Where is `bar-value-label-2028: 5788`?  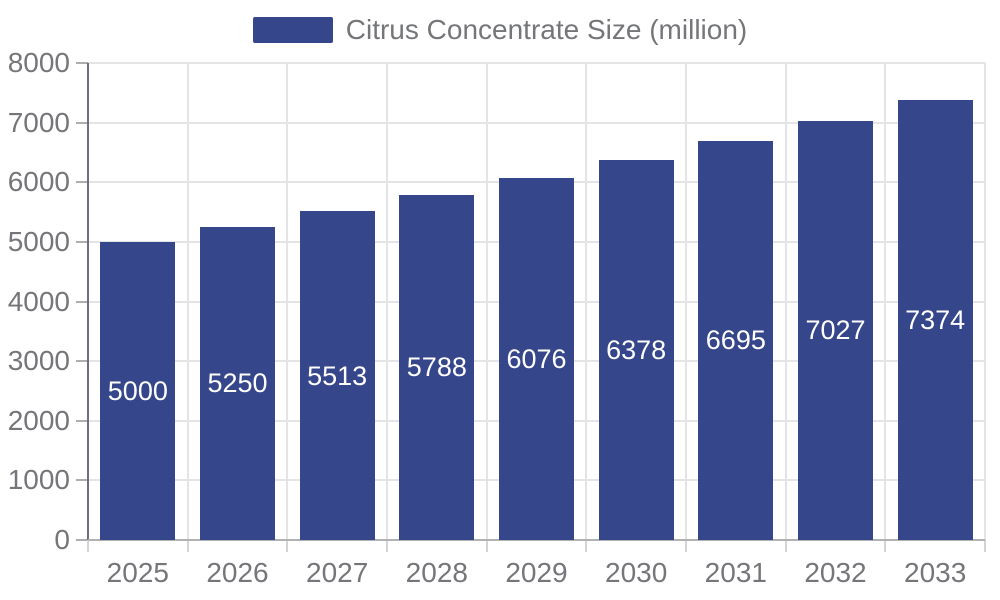 bar-value-label-2028: 5788 is located at coordinates (436, 367).